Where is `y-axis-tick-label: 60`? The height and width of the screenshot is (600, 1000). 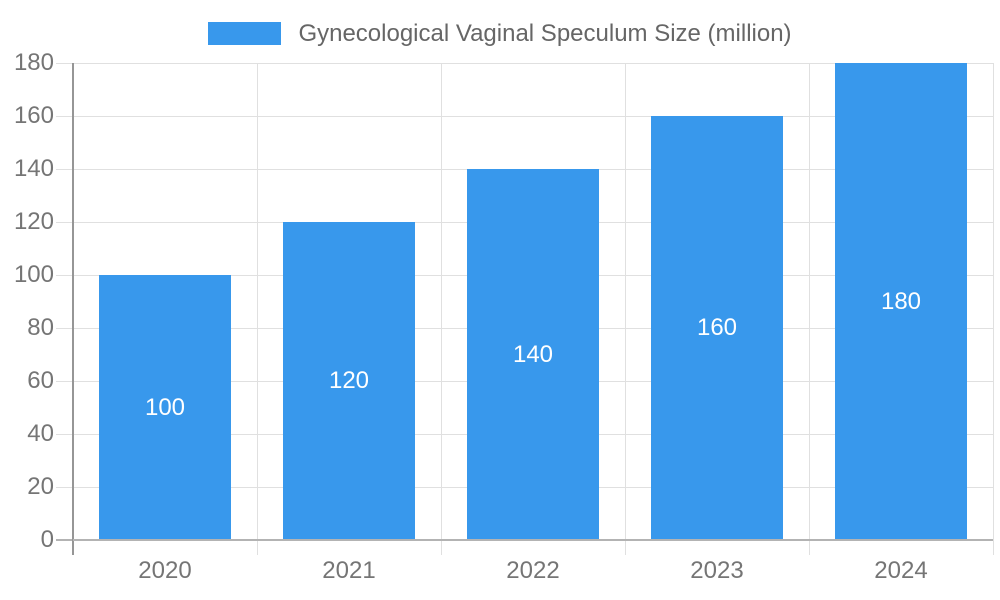 y-axis-tick-label: 60 is located at coordinates (40, 380).